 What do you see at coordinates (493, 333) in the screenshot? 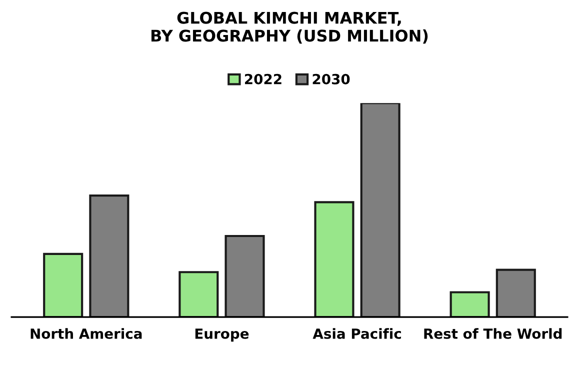
I see `x-tick-label: Rest of The World` at bounding box center [493, 333].